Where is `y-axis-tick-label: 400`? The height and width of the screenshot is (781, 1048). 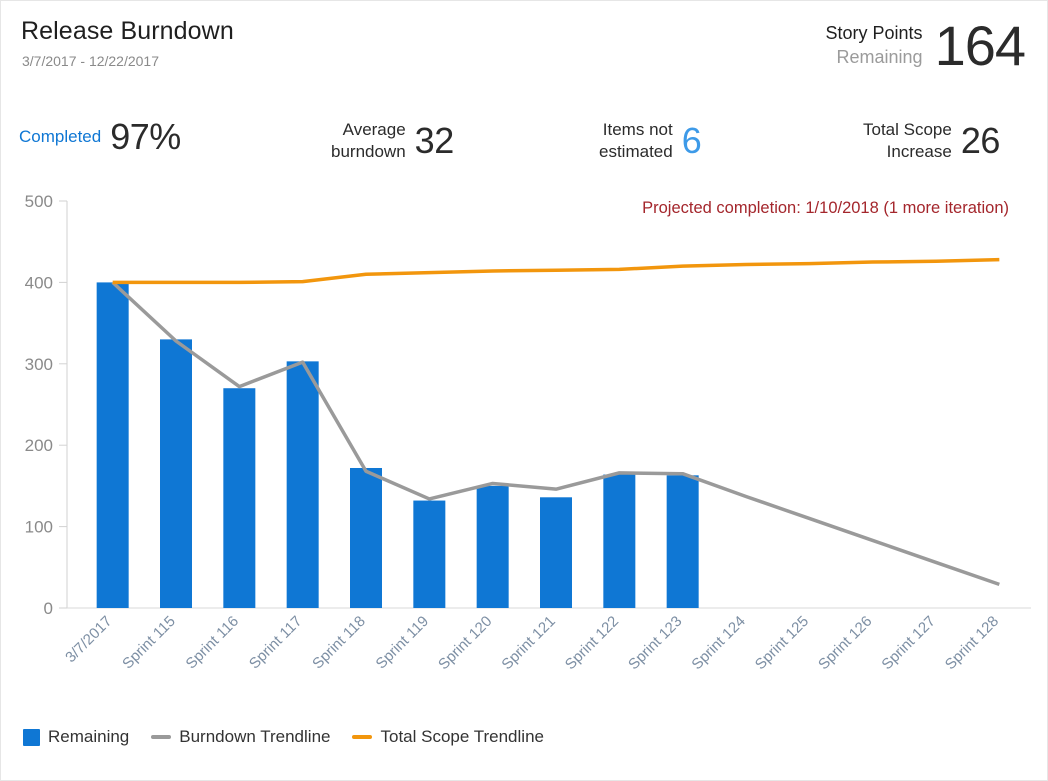 y-axis-tick-label: 400 is located at coordinates (39, 282).